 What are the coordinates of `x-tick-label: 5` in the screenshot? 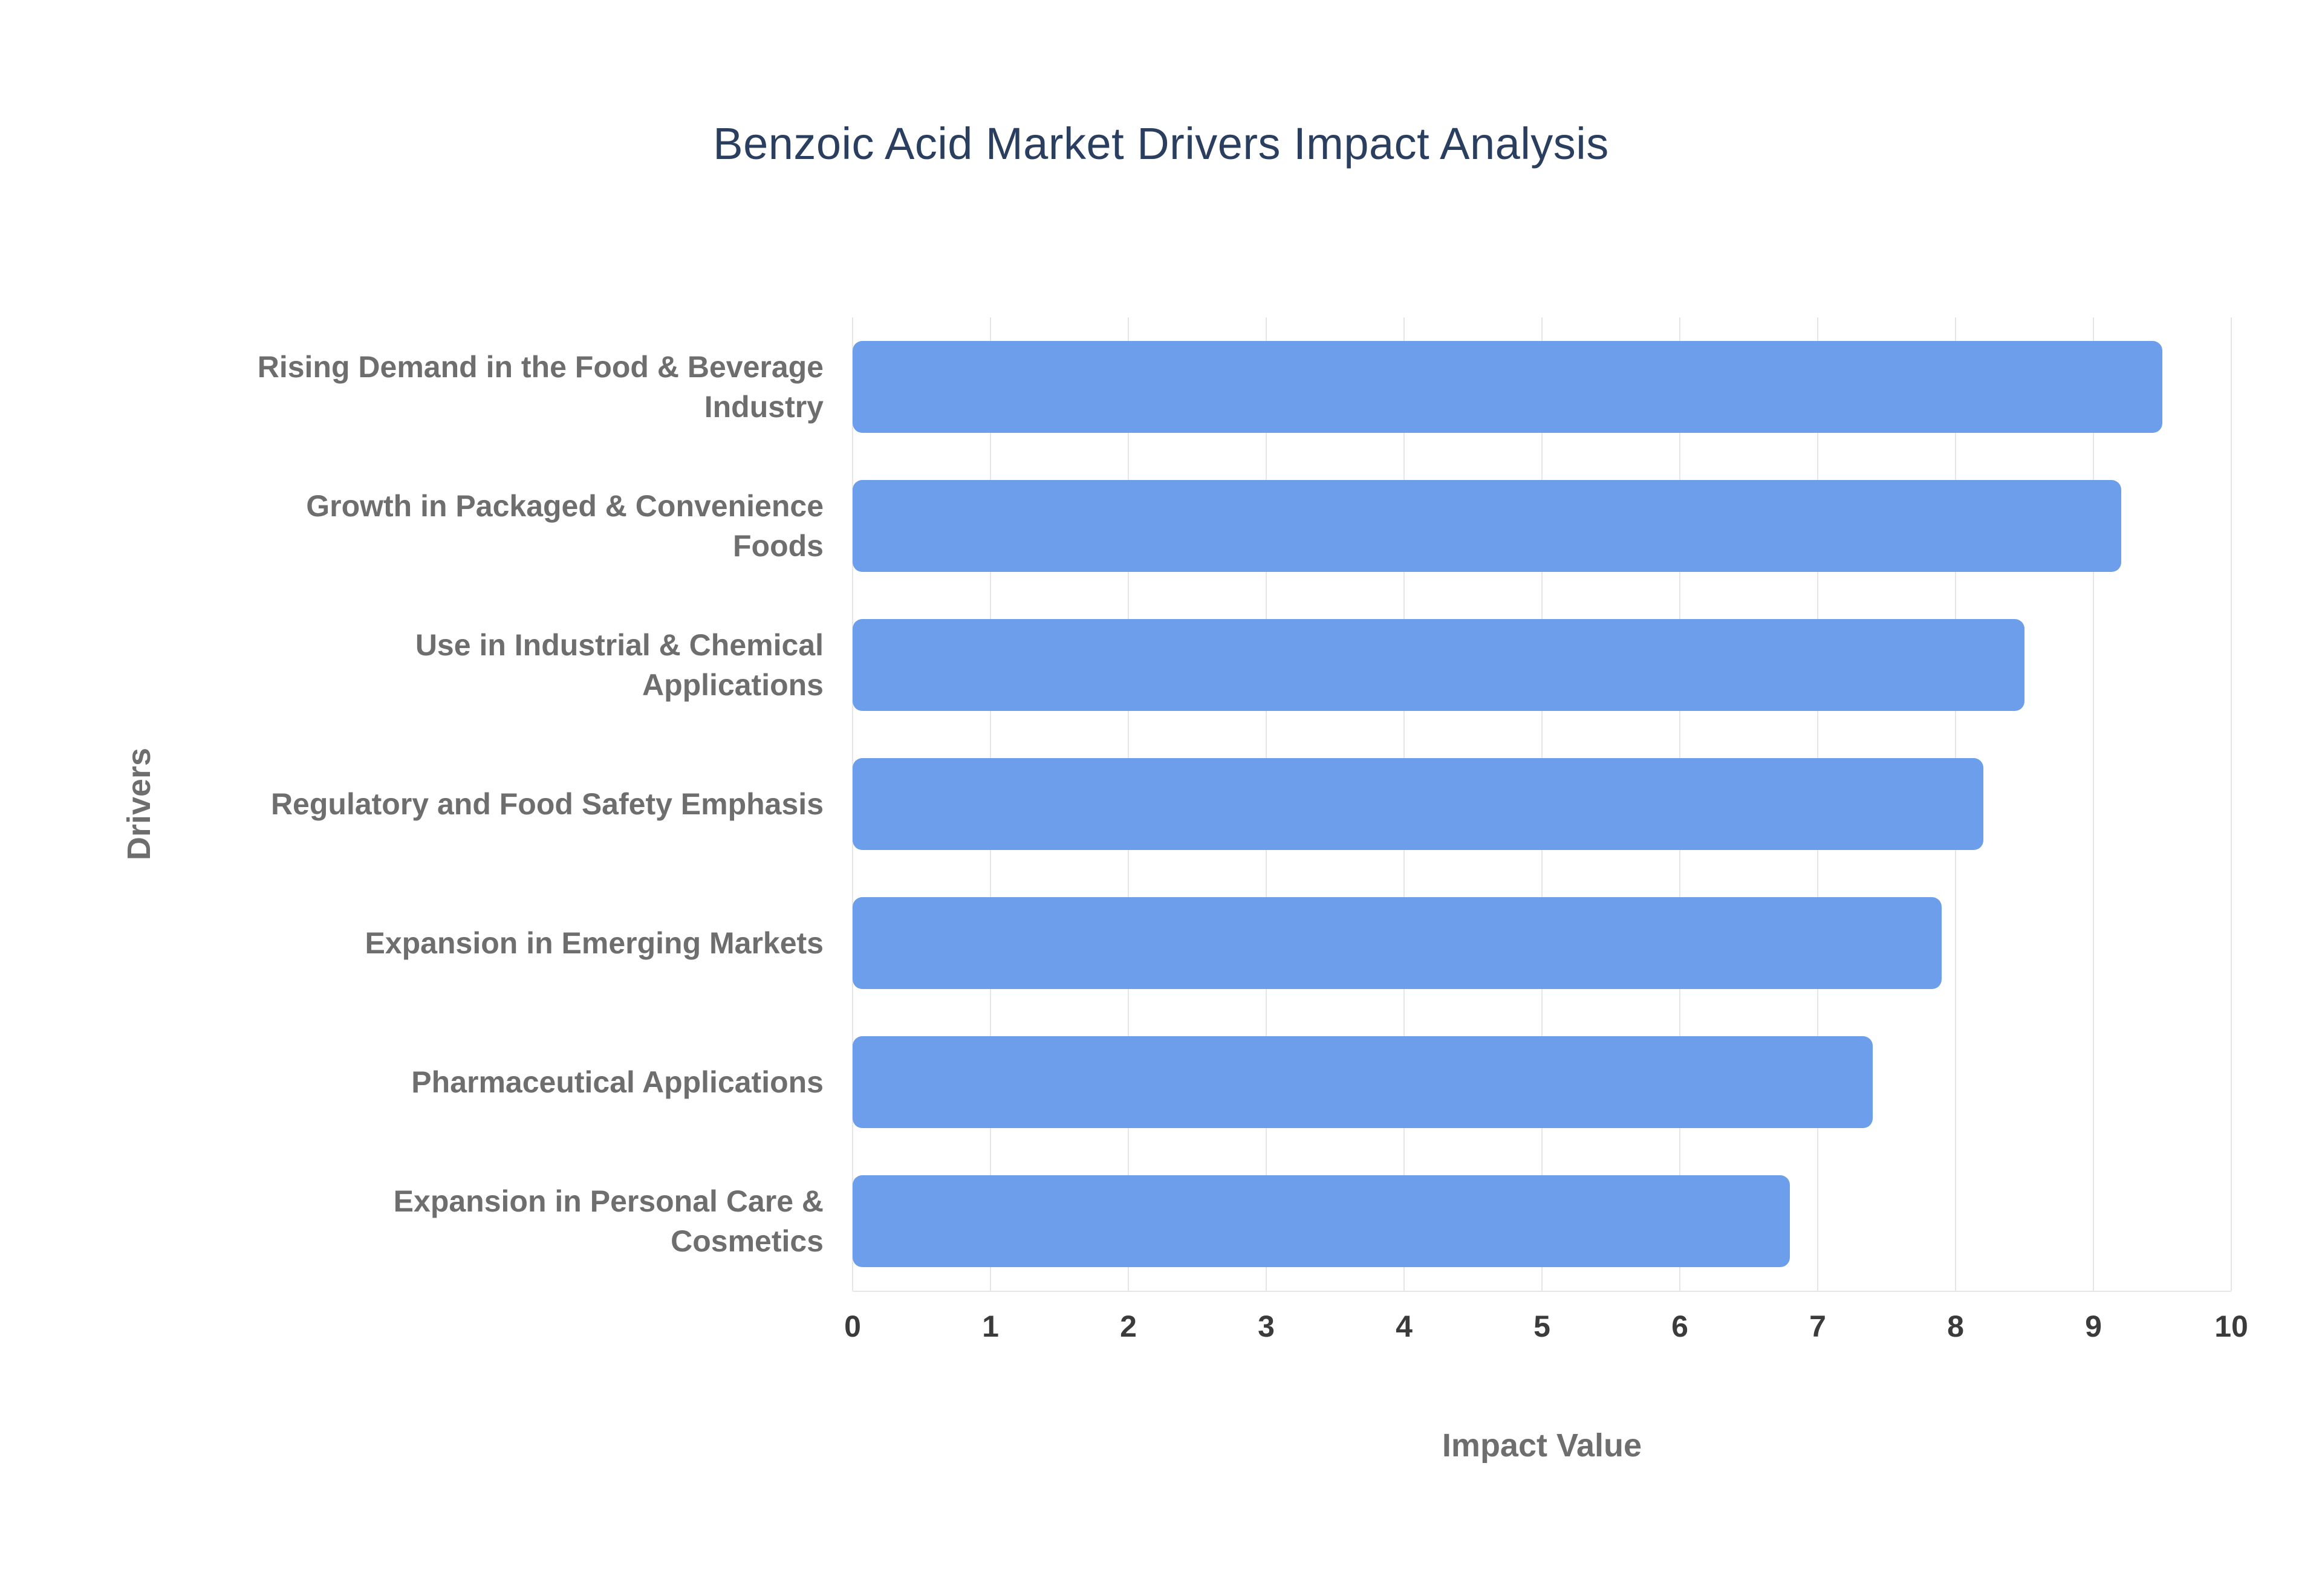 It's located at (1541, 1326).